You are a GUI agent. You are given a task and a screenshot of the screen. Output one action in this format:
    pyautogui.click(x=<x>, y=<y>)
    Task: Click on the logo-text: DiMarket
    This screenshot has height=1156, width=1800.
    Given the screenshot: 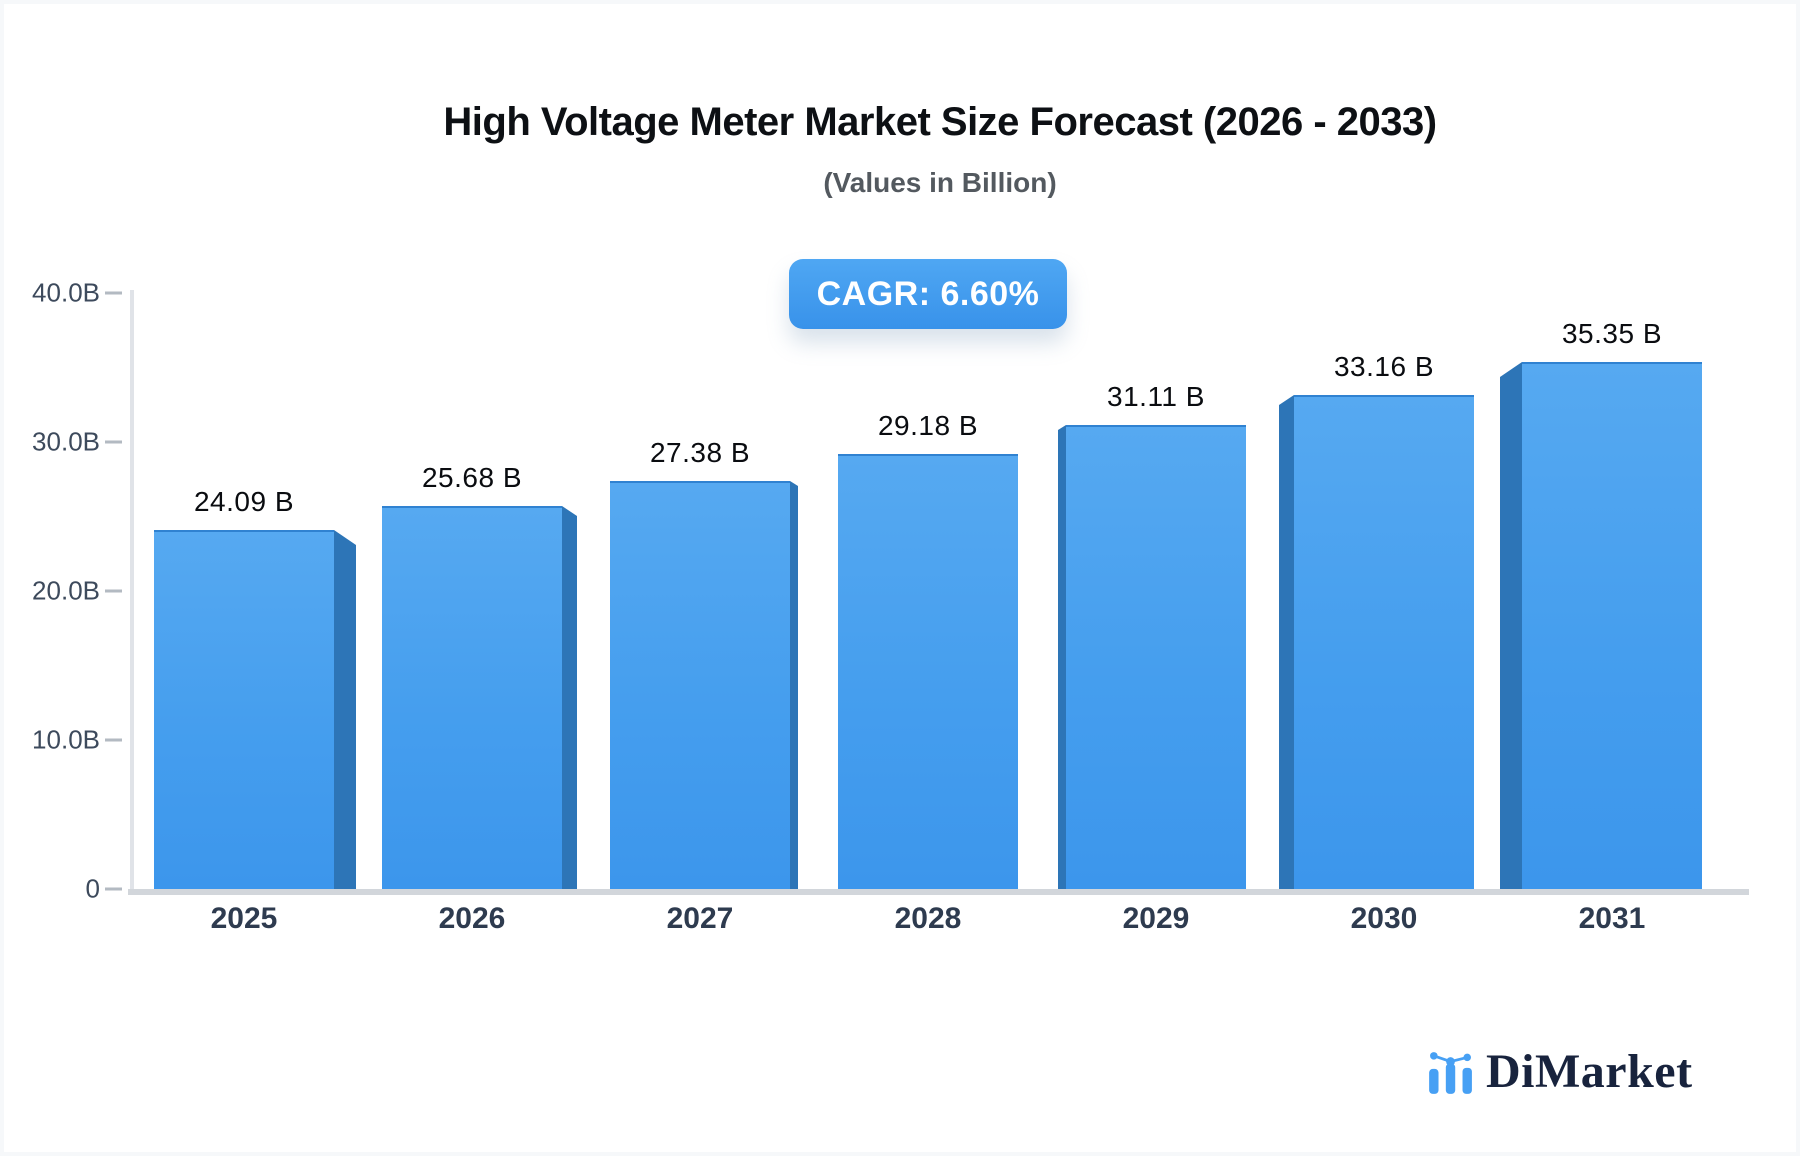 What is the action you would take?
    pyautogui.click(x=1589, y=1071)
    